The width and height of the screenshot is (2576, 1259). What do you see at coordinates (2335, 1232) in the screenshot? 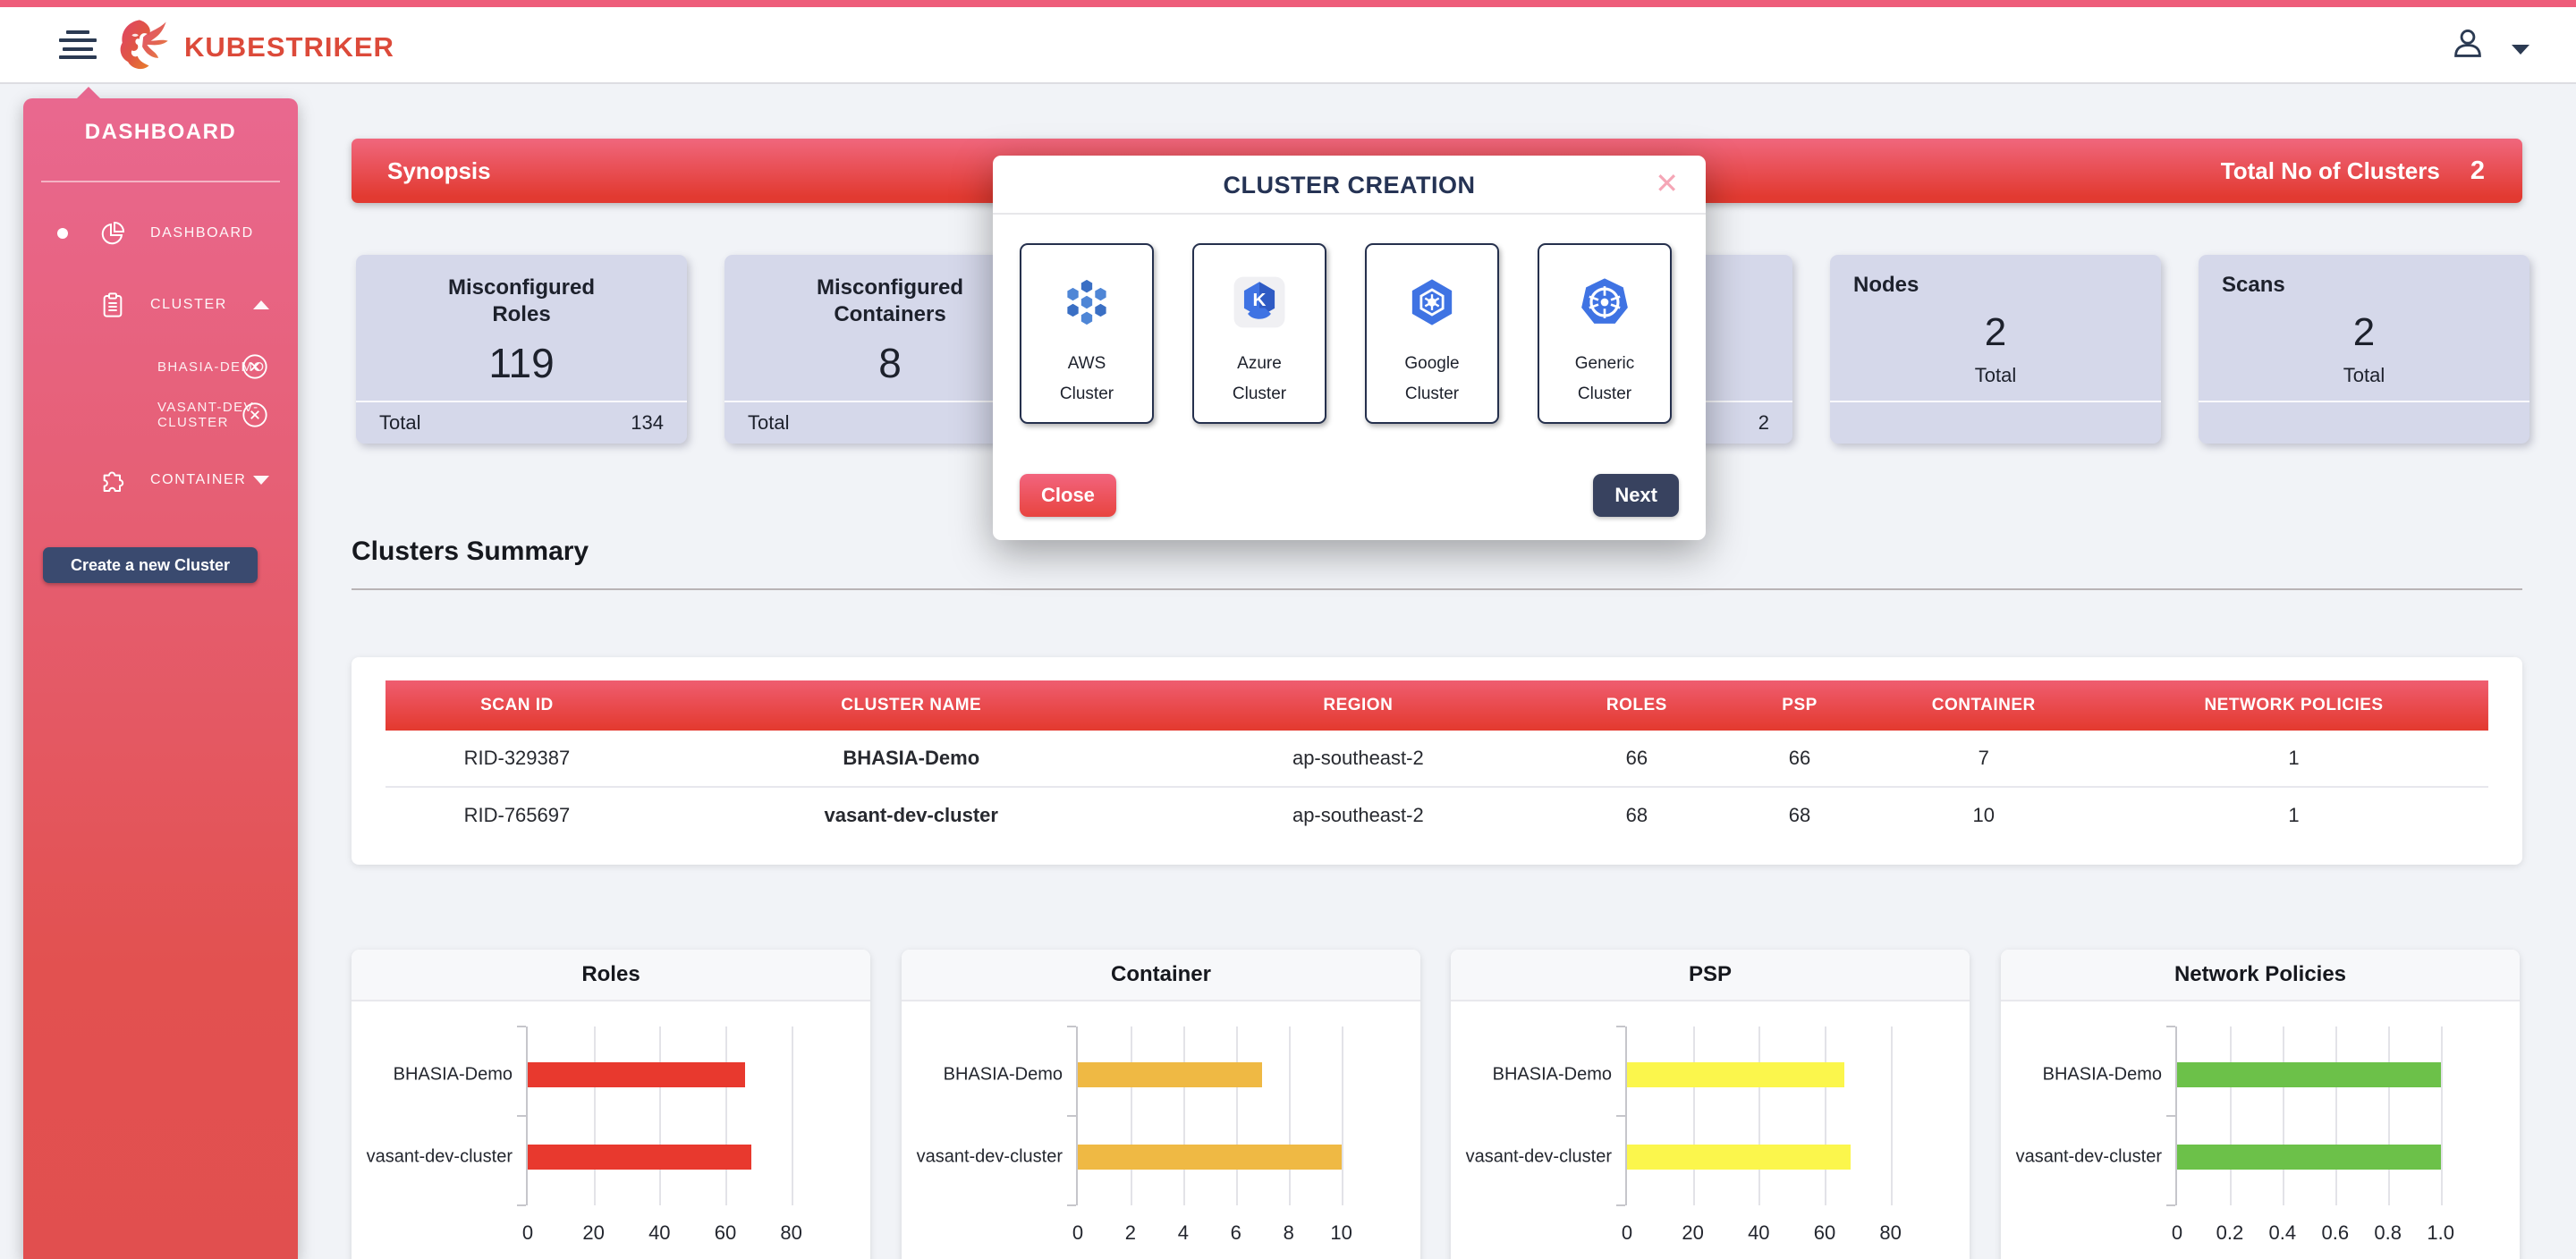
I see `axis-tick-label: 0.6` at bounding box center [2335, 1232].